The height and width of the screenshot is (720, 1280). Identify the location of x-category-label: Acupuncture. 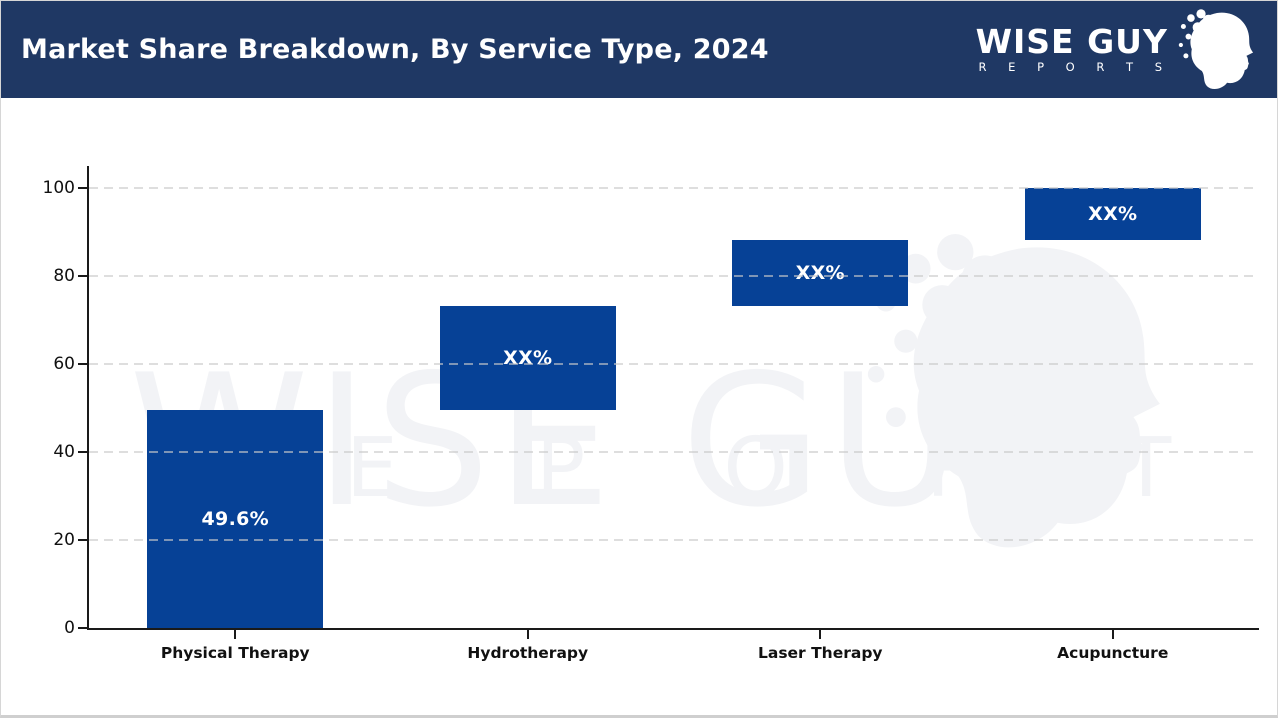
(1113, 653).